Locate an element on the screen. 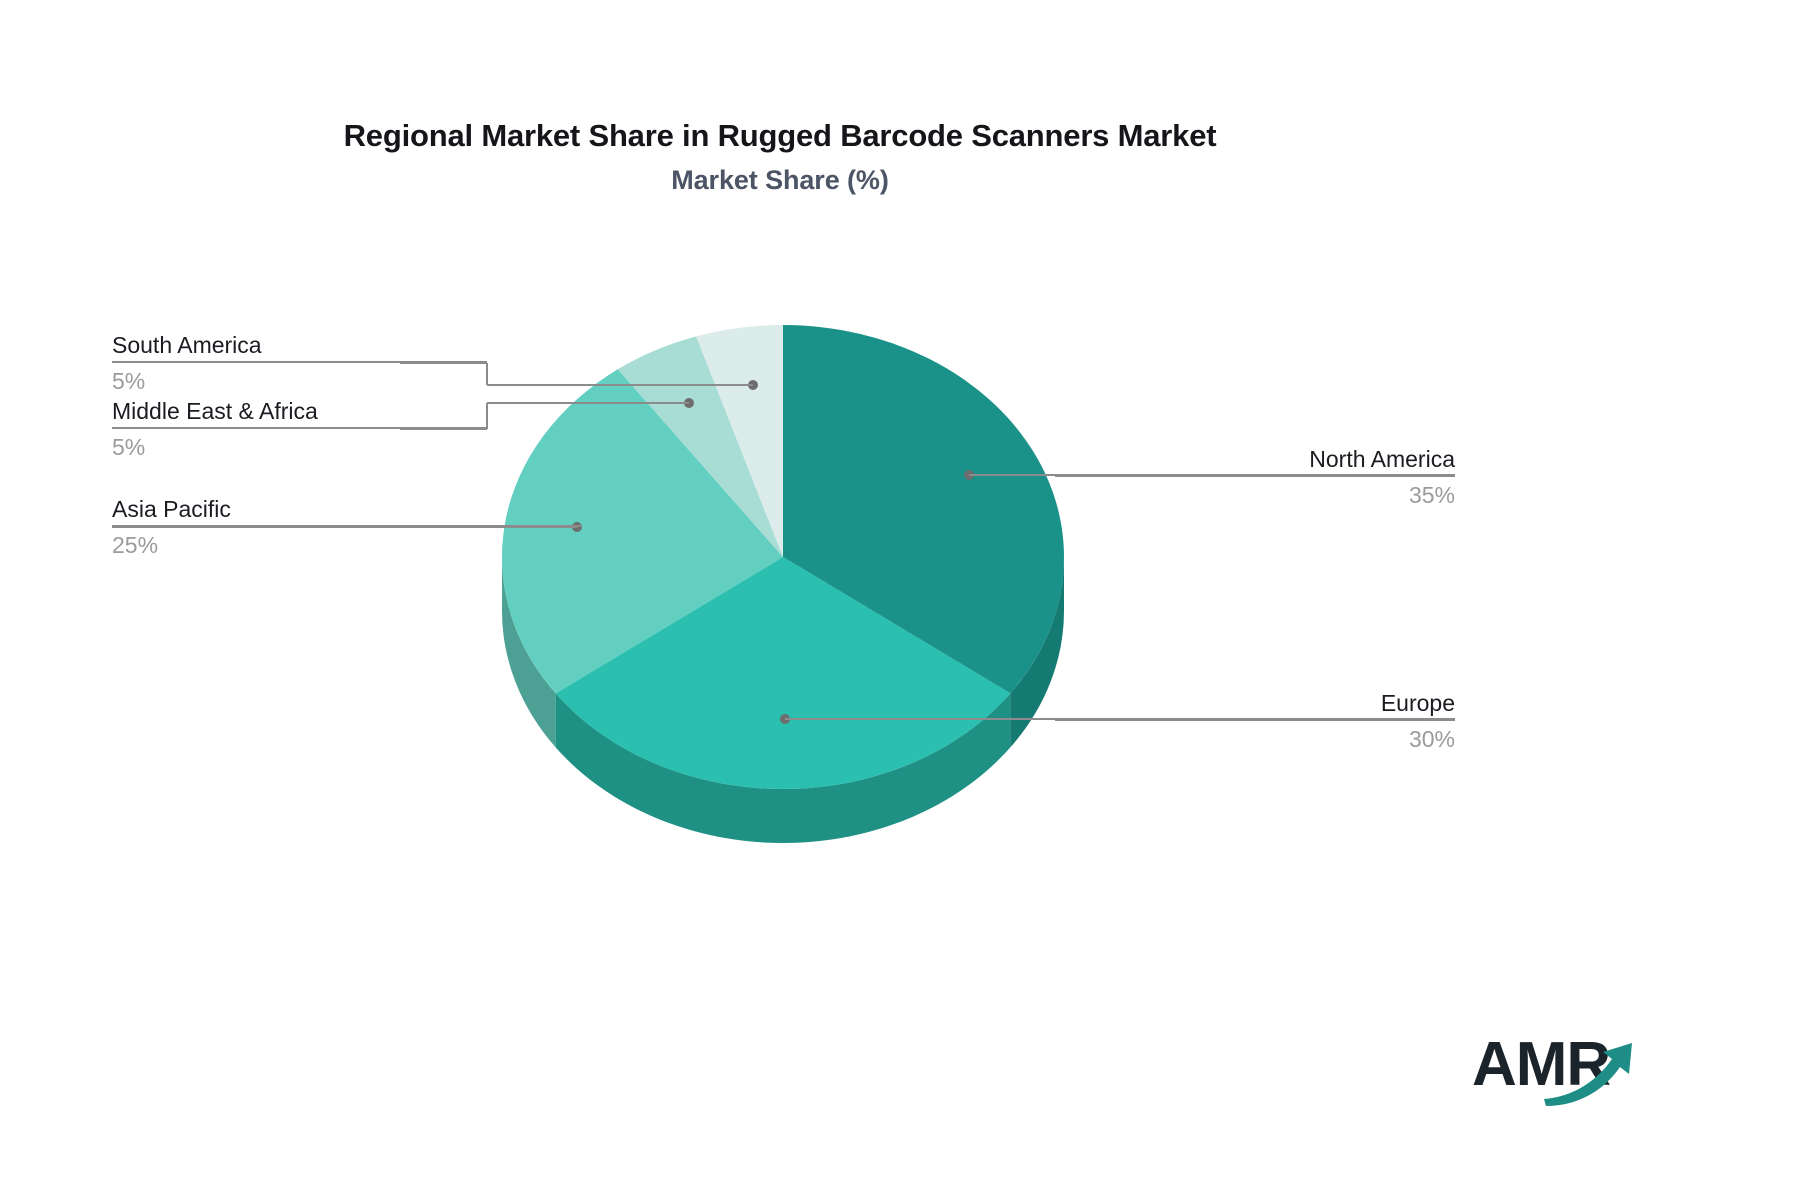  callout-label-middle-east-africa: Middle East & Africa is located at coordinates (215, 411).